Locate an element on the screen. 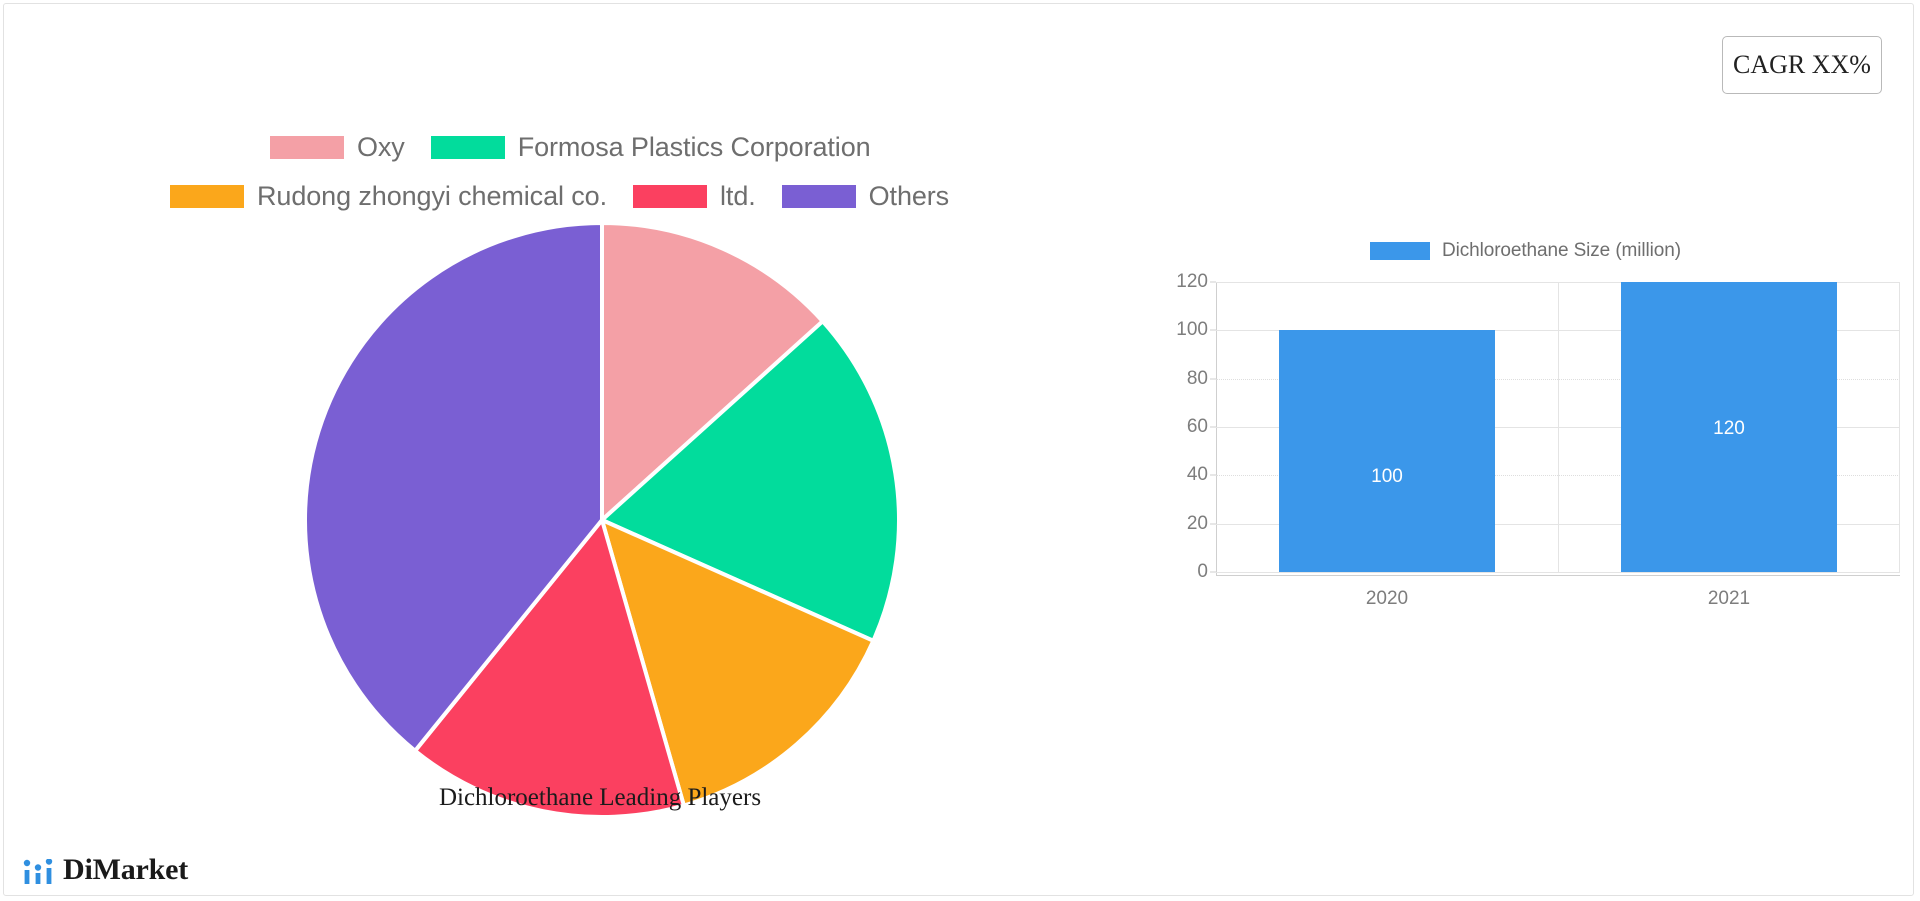 Image resolution: width=1920 pixels, height=901 pixels. legend-item-label: Dichloroethane Size (million) is located at coordinates (1561, 250).